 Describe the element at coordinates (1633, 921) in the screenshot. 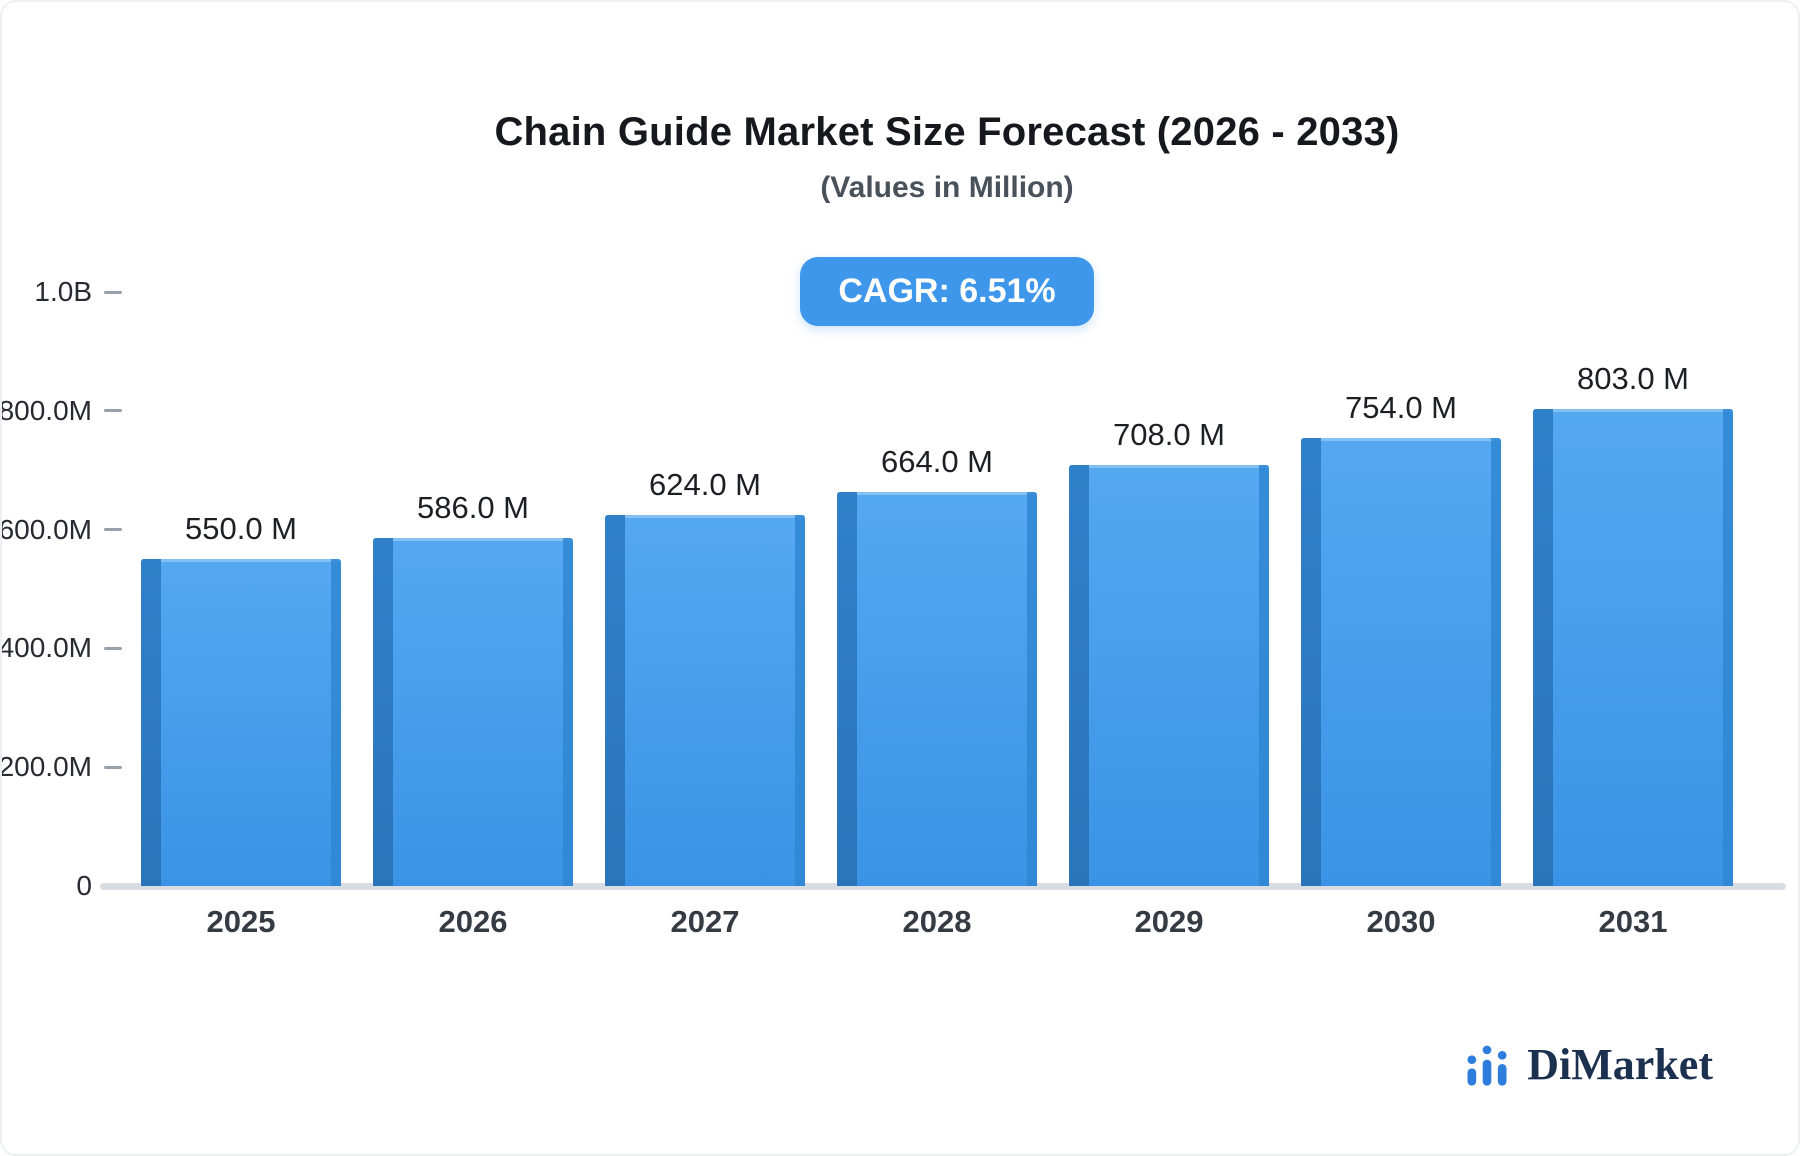

I see `x-axis-label: 2031` at that location.